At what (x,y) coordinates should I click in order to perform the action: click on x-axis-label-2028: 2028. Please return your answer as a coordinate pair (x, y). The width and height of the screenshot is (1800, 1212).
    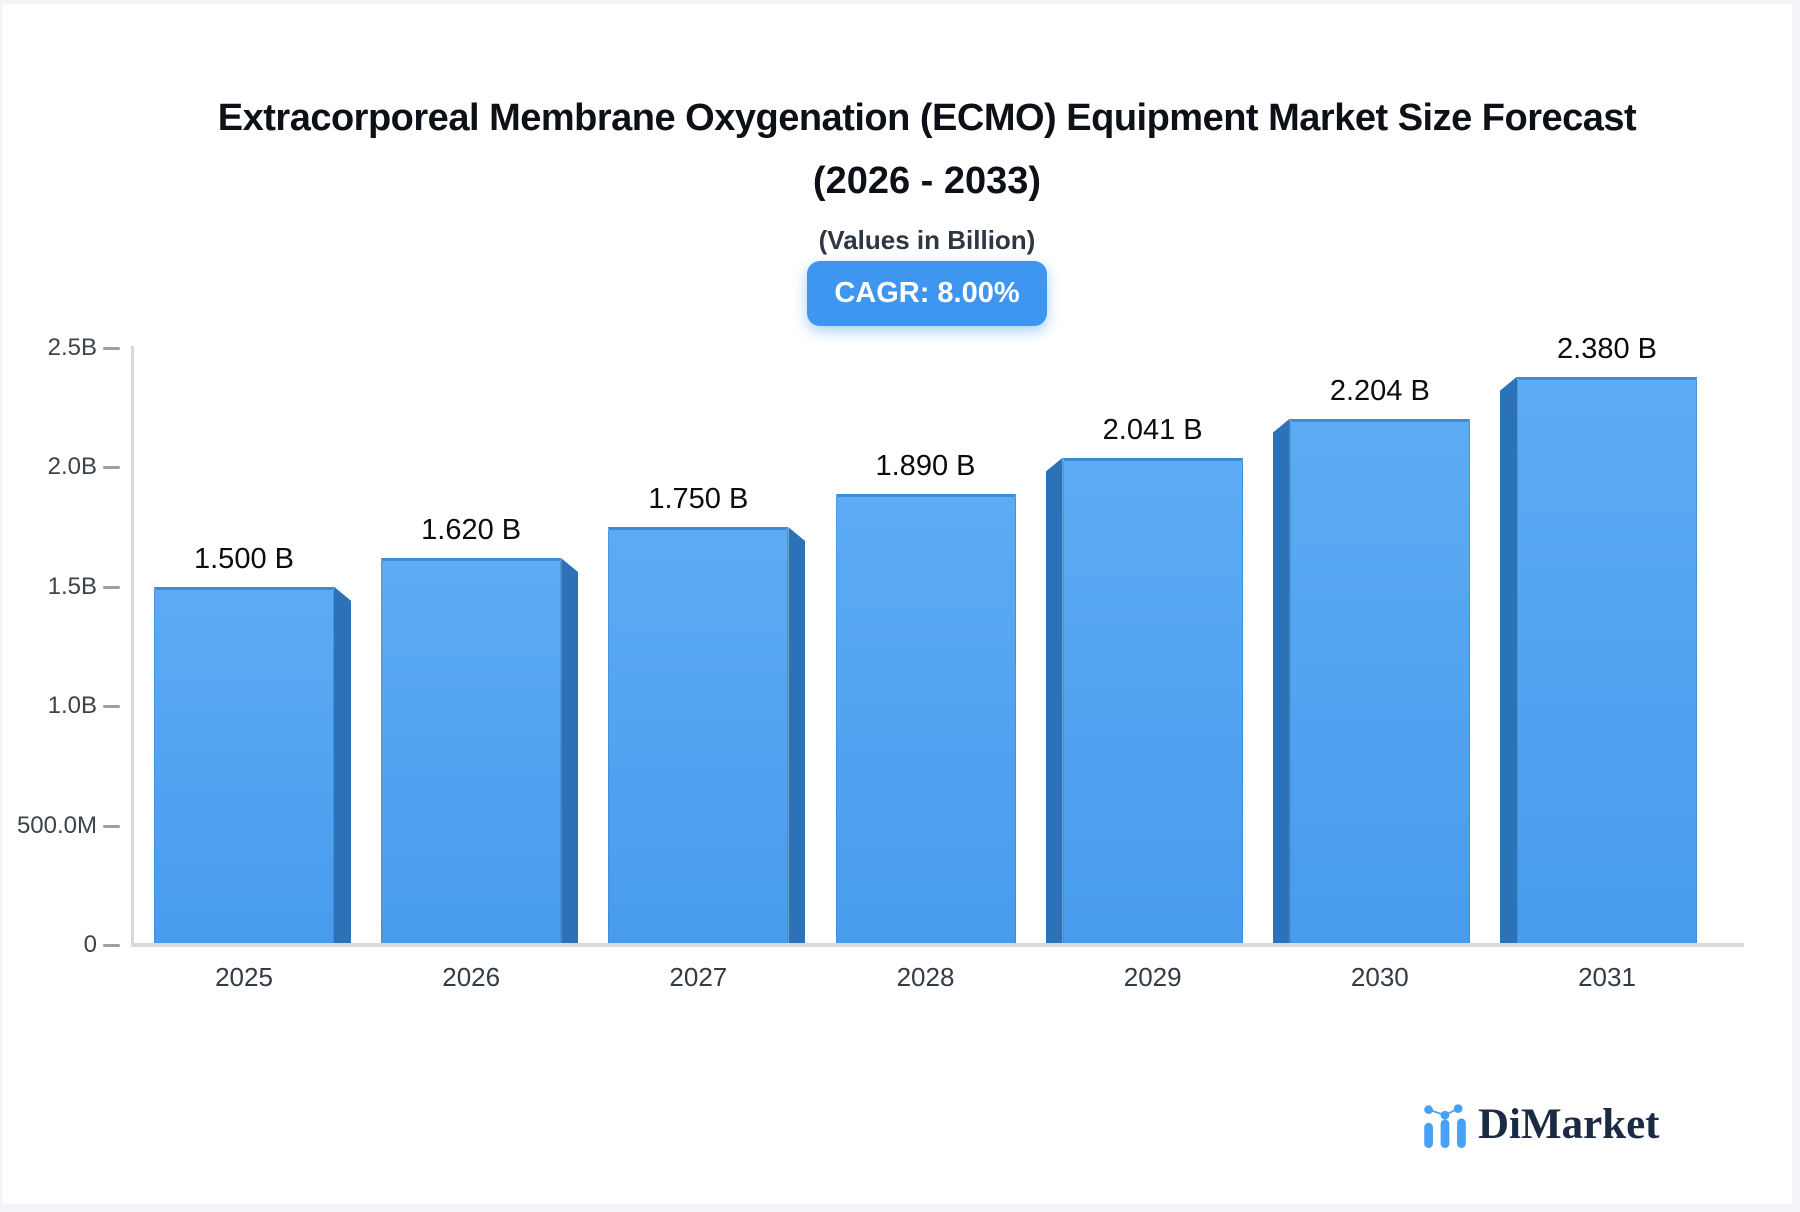
    Looking at the image, I should click on (925, 977).